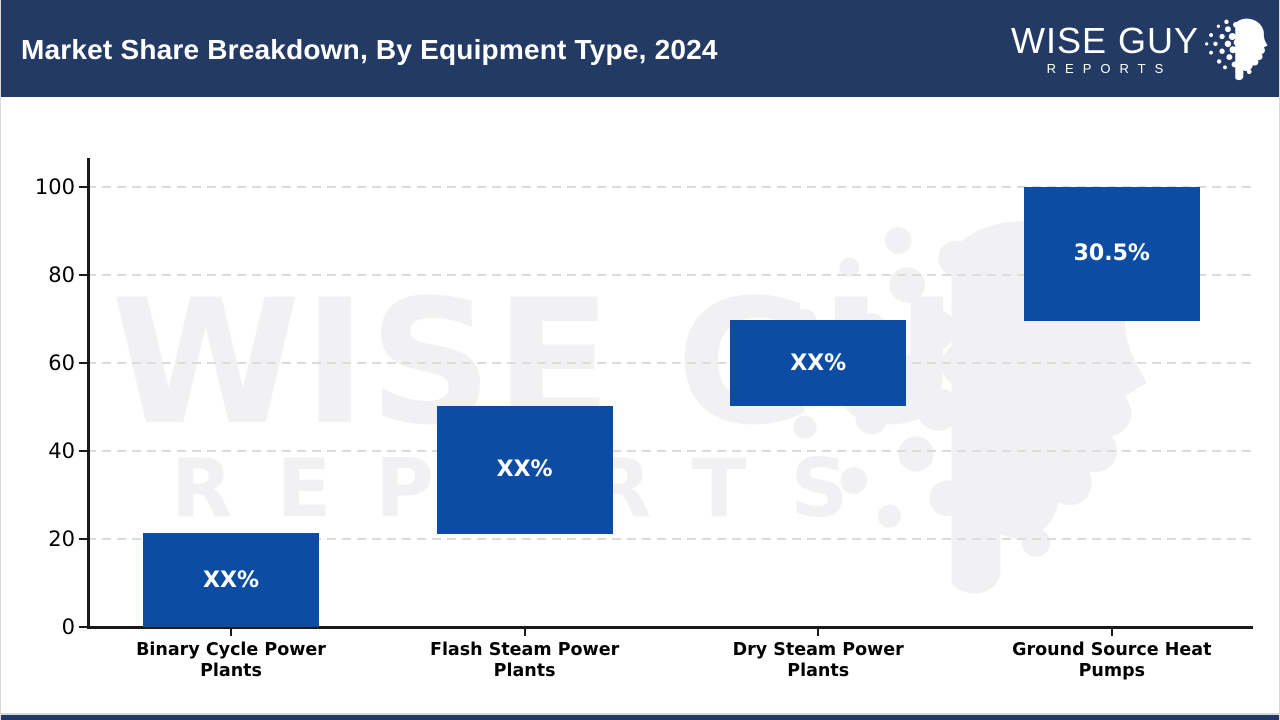 This screenshot has height=720, width=1280. Describe the element at coordinates (1112, 660) in the screenshot. I see `category-label: Ground Source Heat Pumps` at that location.